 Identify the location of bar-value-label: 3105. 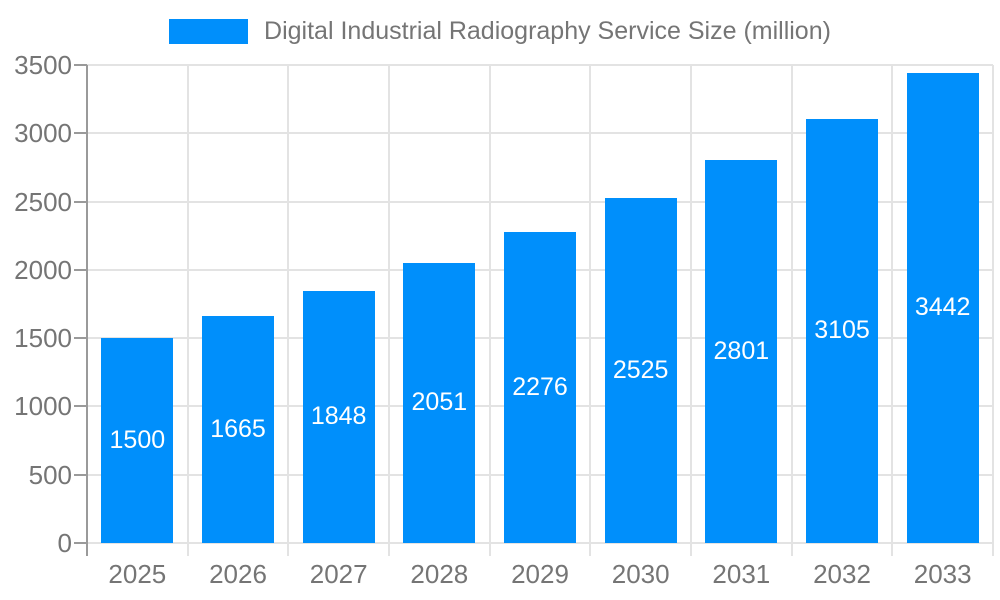
(842, 330).